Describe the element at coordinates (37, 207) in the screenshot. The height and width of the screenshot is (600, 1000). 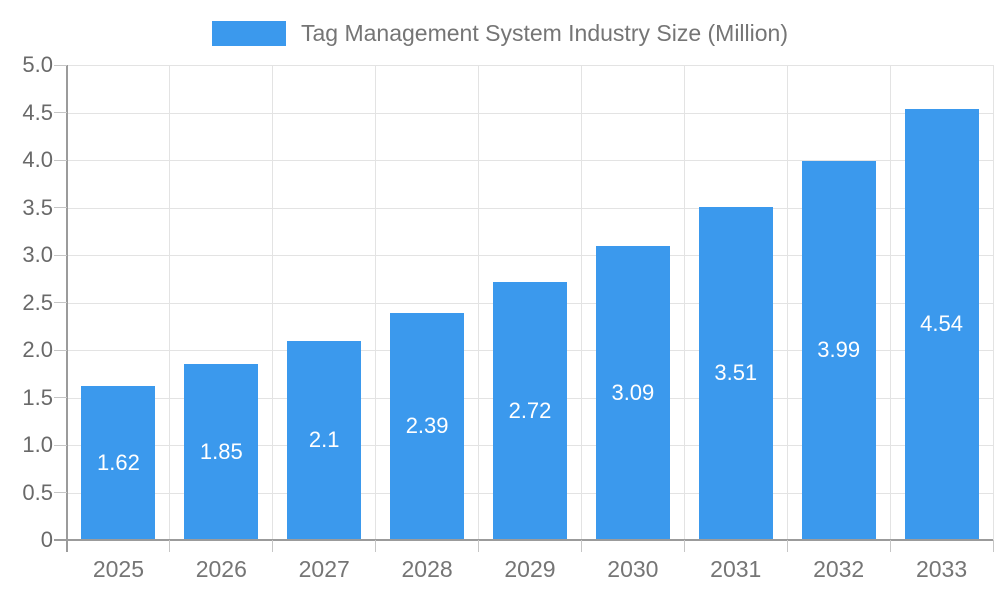
I see `y-tick-label: 3.5` at that location.